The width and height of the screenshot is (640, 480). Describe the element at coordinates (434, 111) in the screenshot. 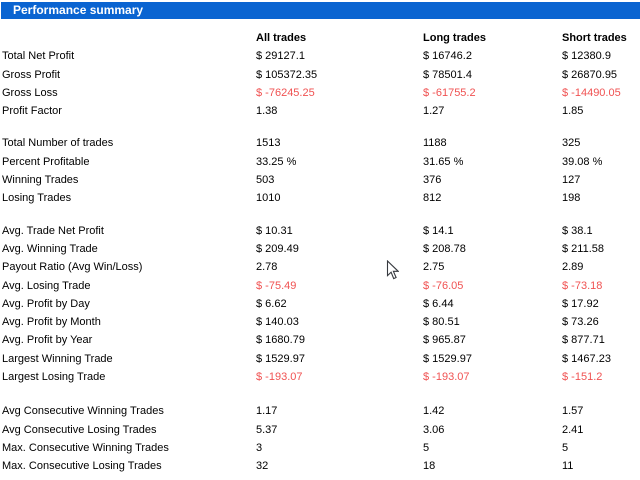

I see `cell-value: 1.27` at that location.